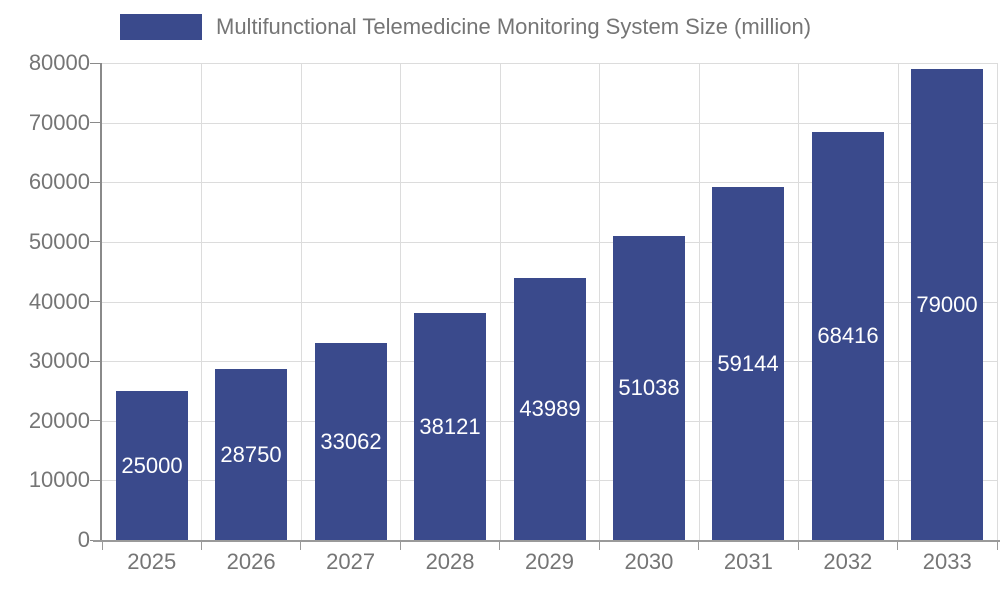  Describe the element at coordinates (59, 361) in the screenshot. I see `y-tick-label: 30000` at that location.